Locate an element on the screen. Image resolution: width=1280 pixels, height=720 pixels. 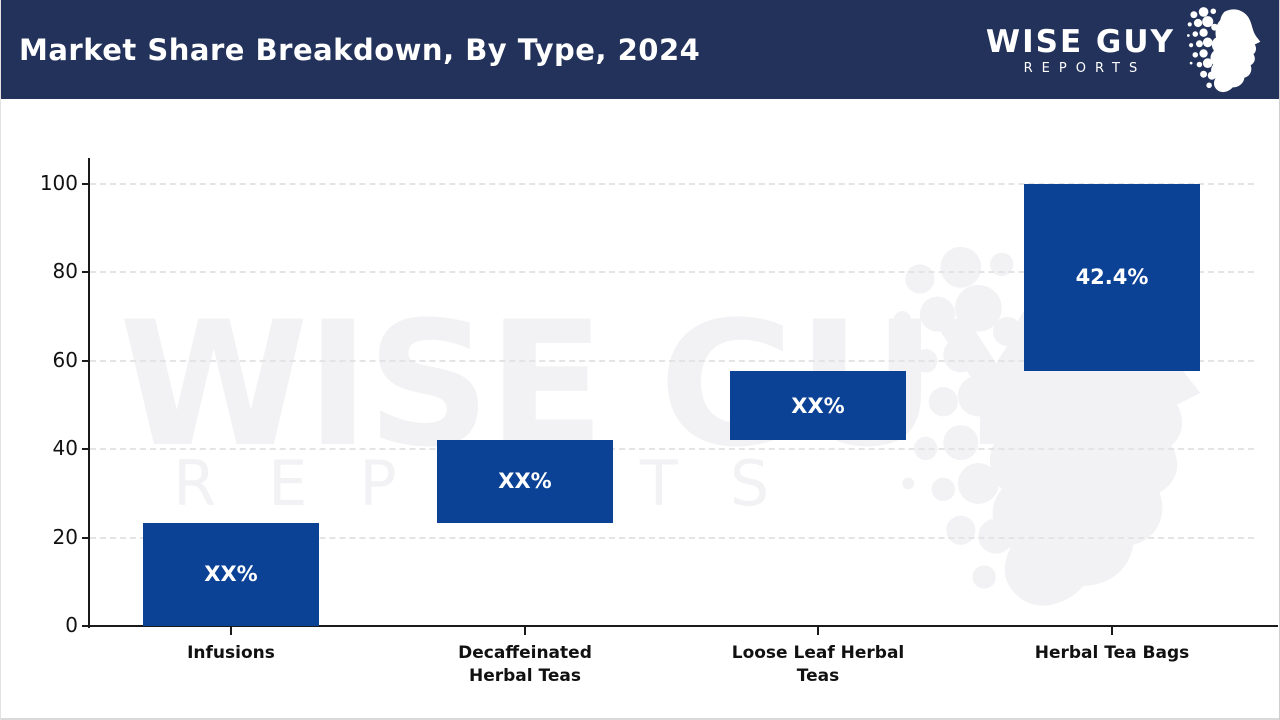
y-tick-label-60: 60 is located at coordinates (65, 359).